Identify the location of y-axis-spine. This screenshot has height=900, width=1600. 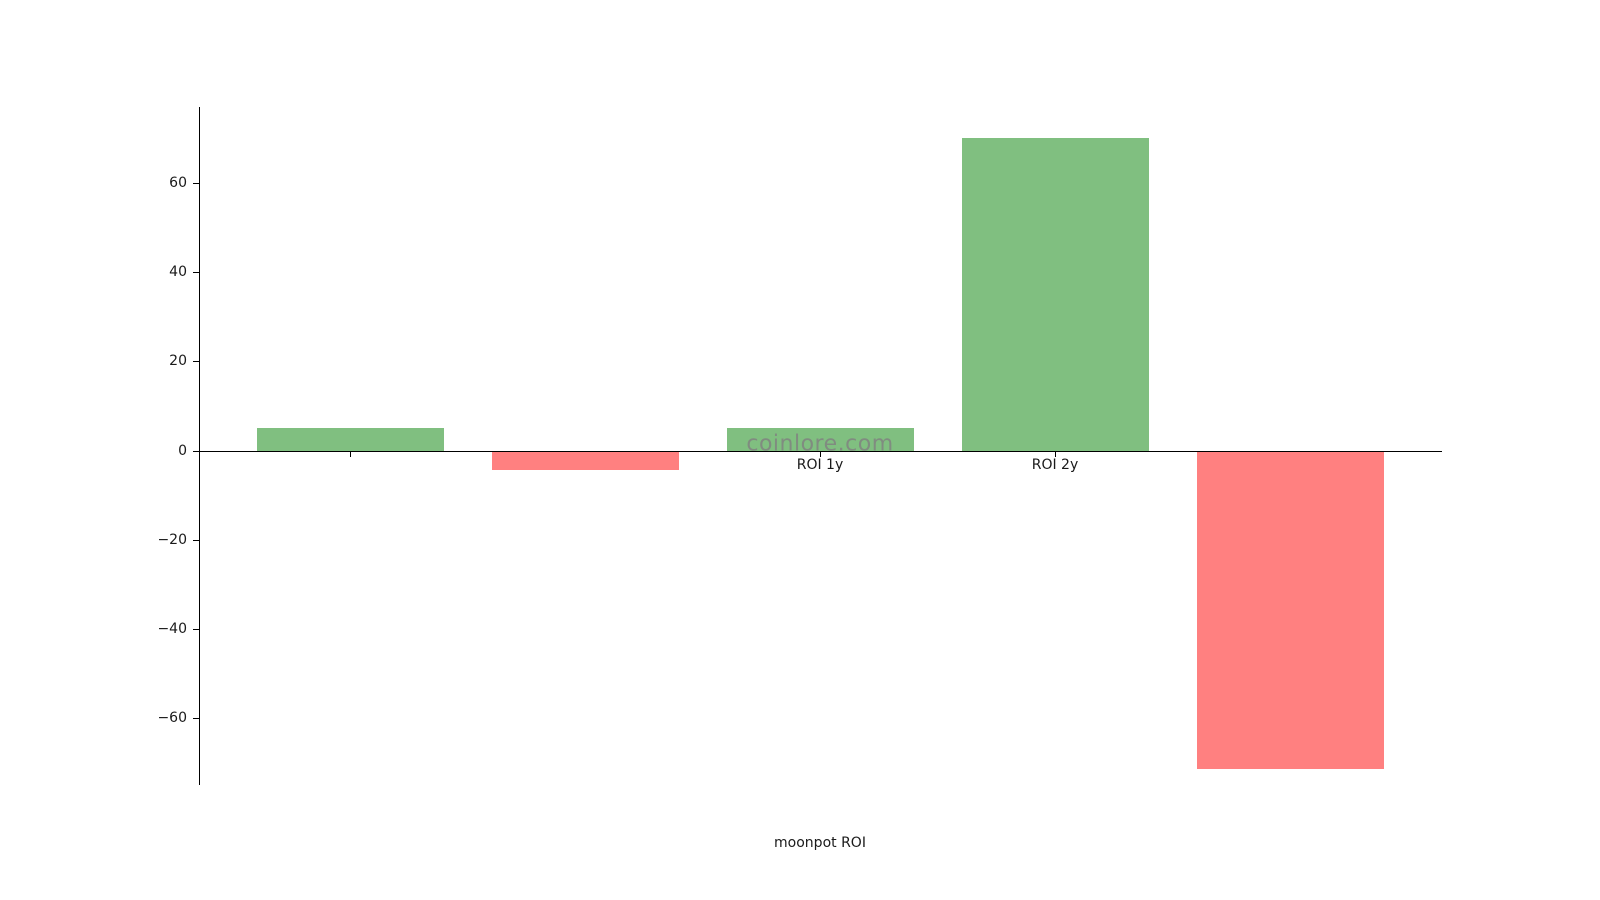
(199, 446).